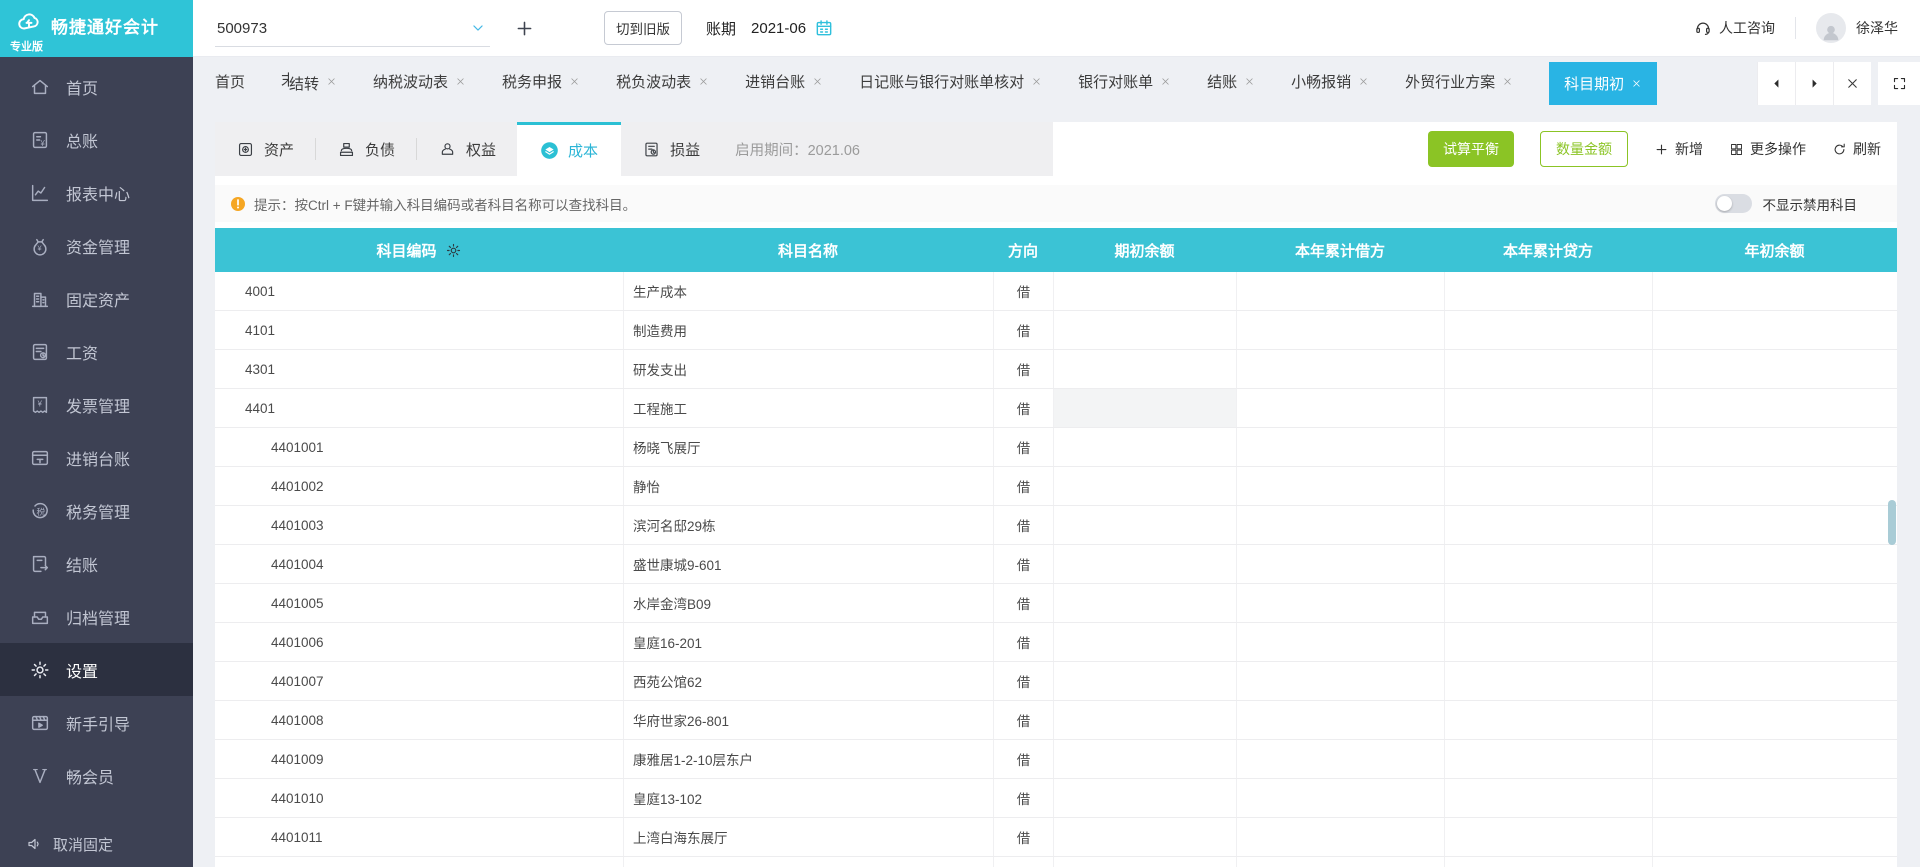 The height and width of the screenshot is (867, 1920). Describe the element at coordinates (1899, 83) in the screenshot. I see `fullscreen-button` at that location.